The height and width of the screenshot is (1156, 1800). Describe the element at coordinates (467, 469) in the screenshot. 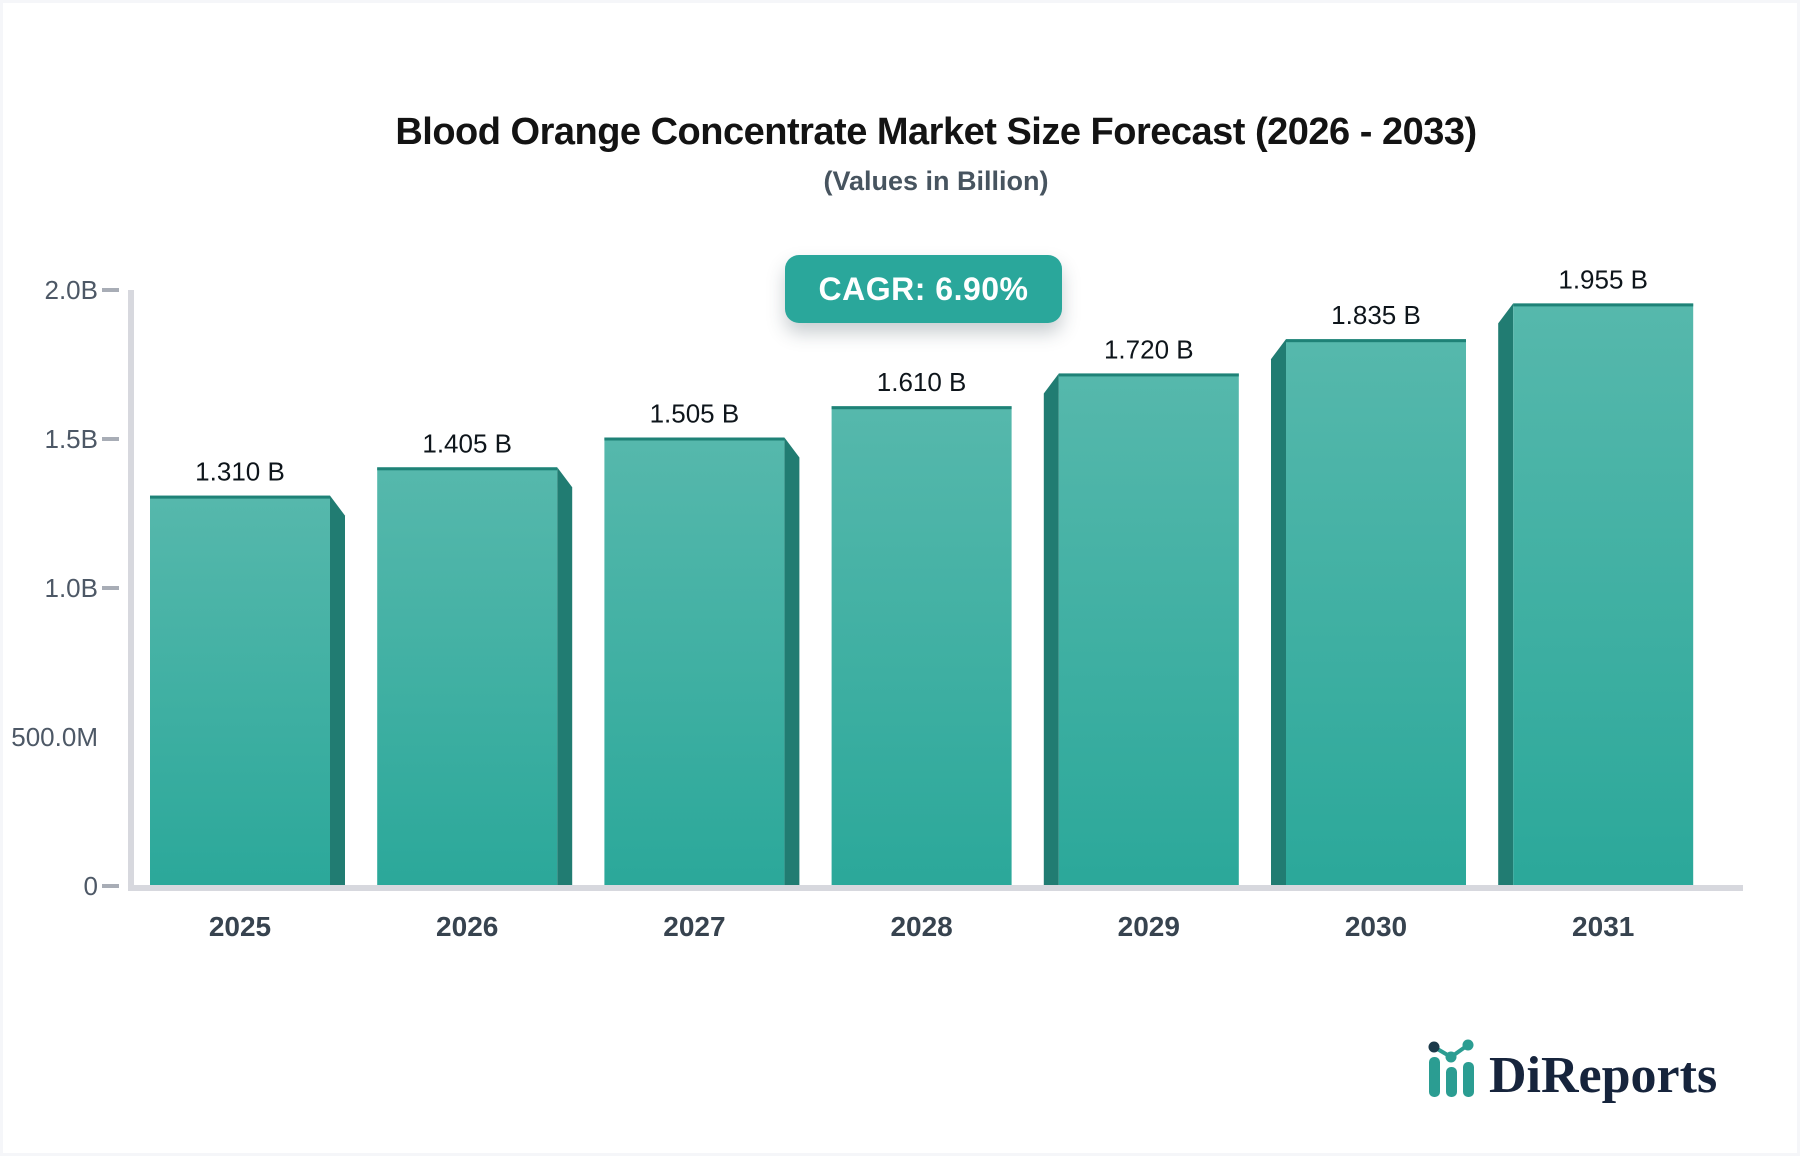

I see `bar-top-edge-2026` at that location.